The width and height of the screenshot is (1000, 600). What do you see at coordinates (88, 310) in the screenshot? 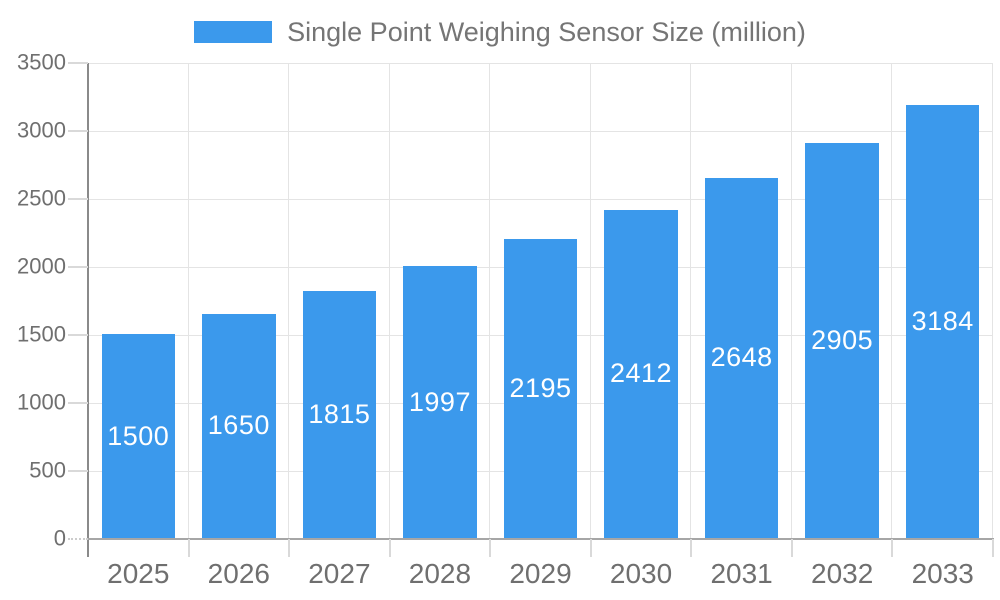
I see `y-axis-line` at bounding box center [88, 310].